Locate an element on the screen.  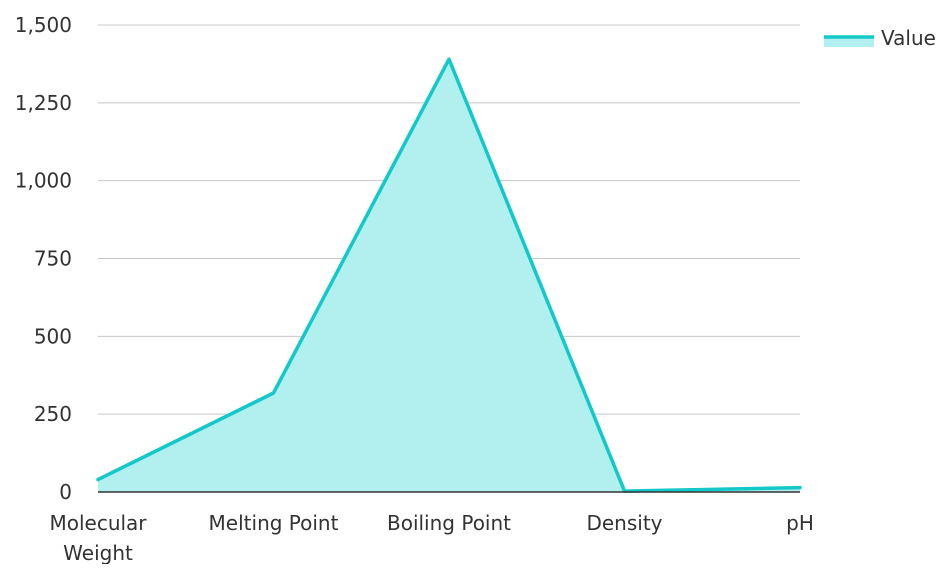
y-tick-label: 1,000 is located at coordinates (43, 181).